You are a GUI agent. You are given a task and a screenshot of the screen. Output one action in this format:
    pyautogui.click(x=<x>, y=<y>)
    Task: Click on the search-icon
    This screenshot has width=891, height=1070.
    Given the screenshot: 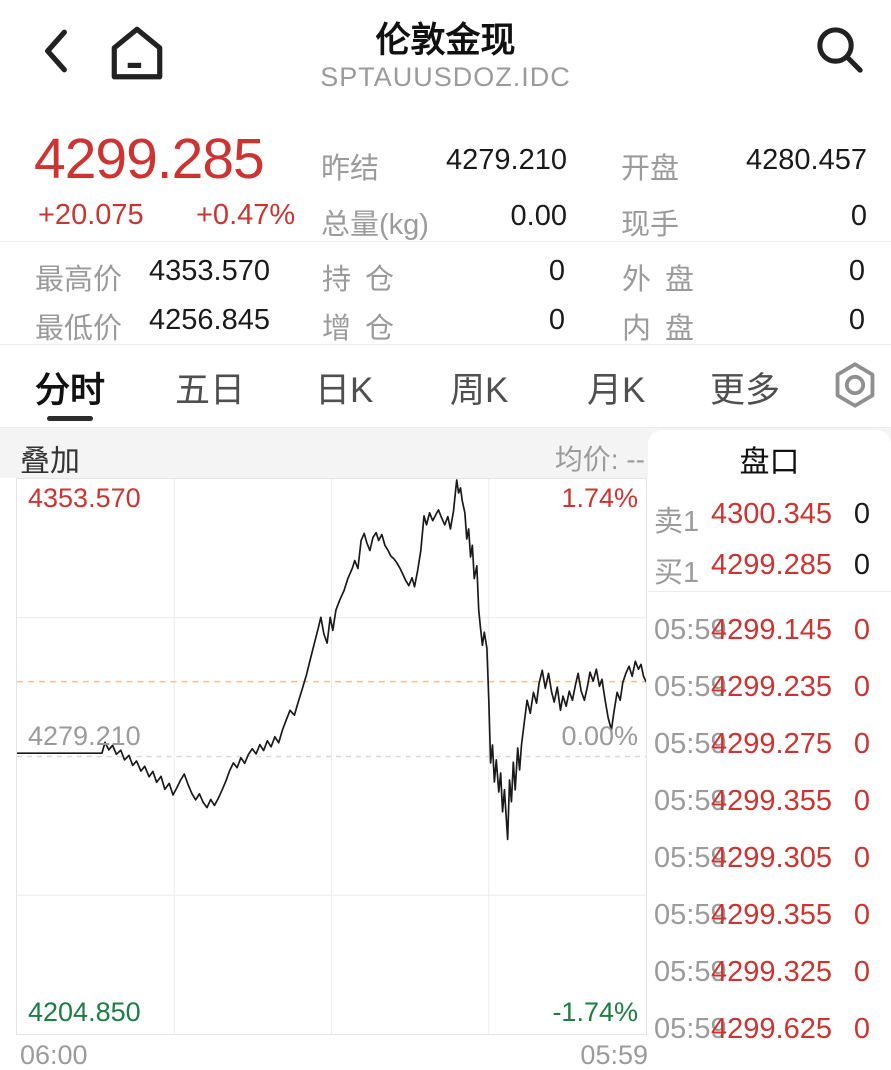 What is the action you would take?
    pyautogui.click(x=840, y=50)
    